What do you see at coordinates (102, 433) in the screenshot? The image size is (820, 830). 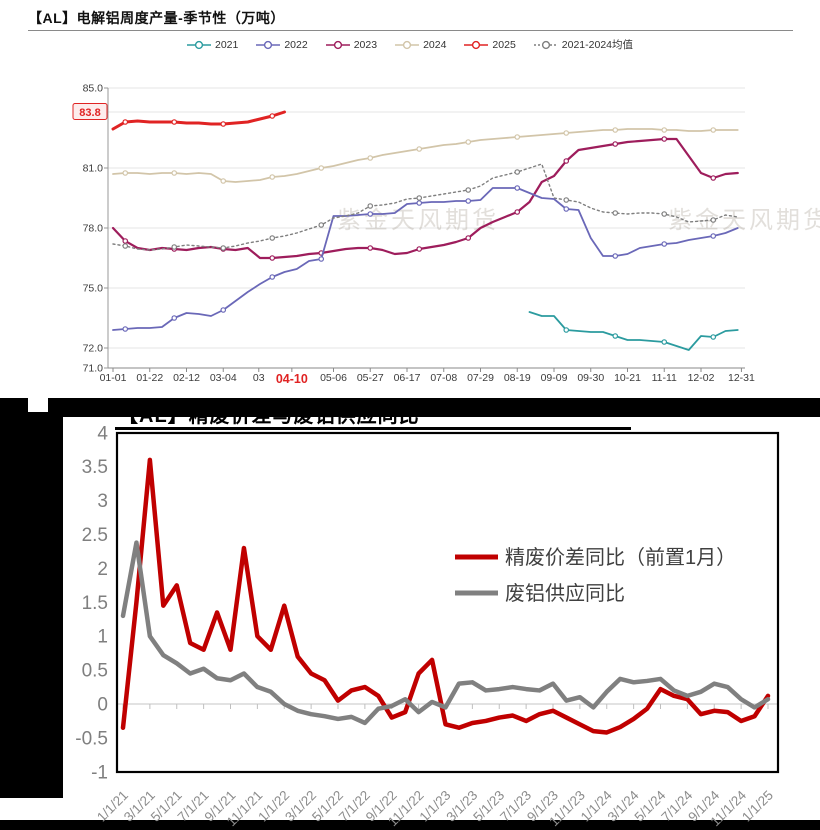 I see `y-label: 4` at bounding box center [102, 433].